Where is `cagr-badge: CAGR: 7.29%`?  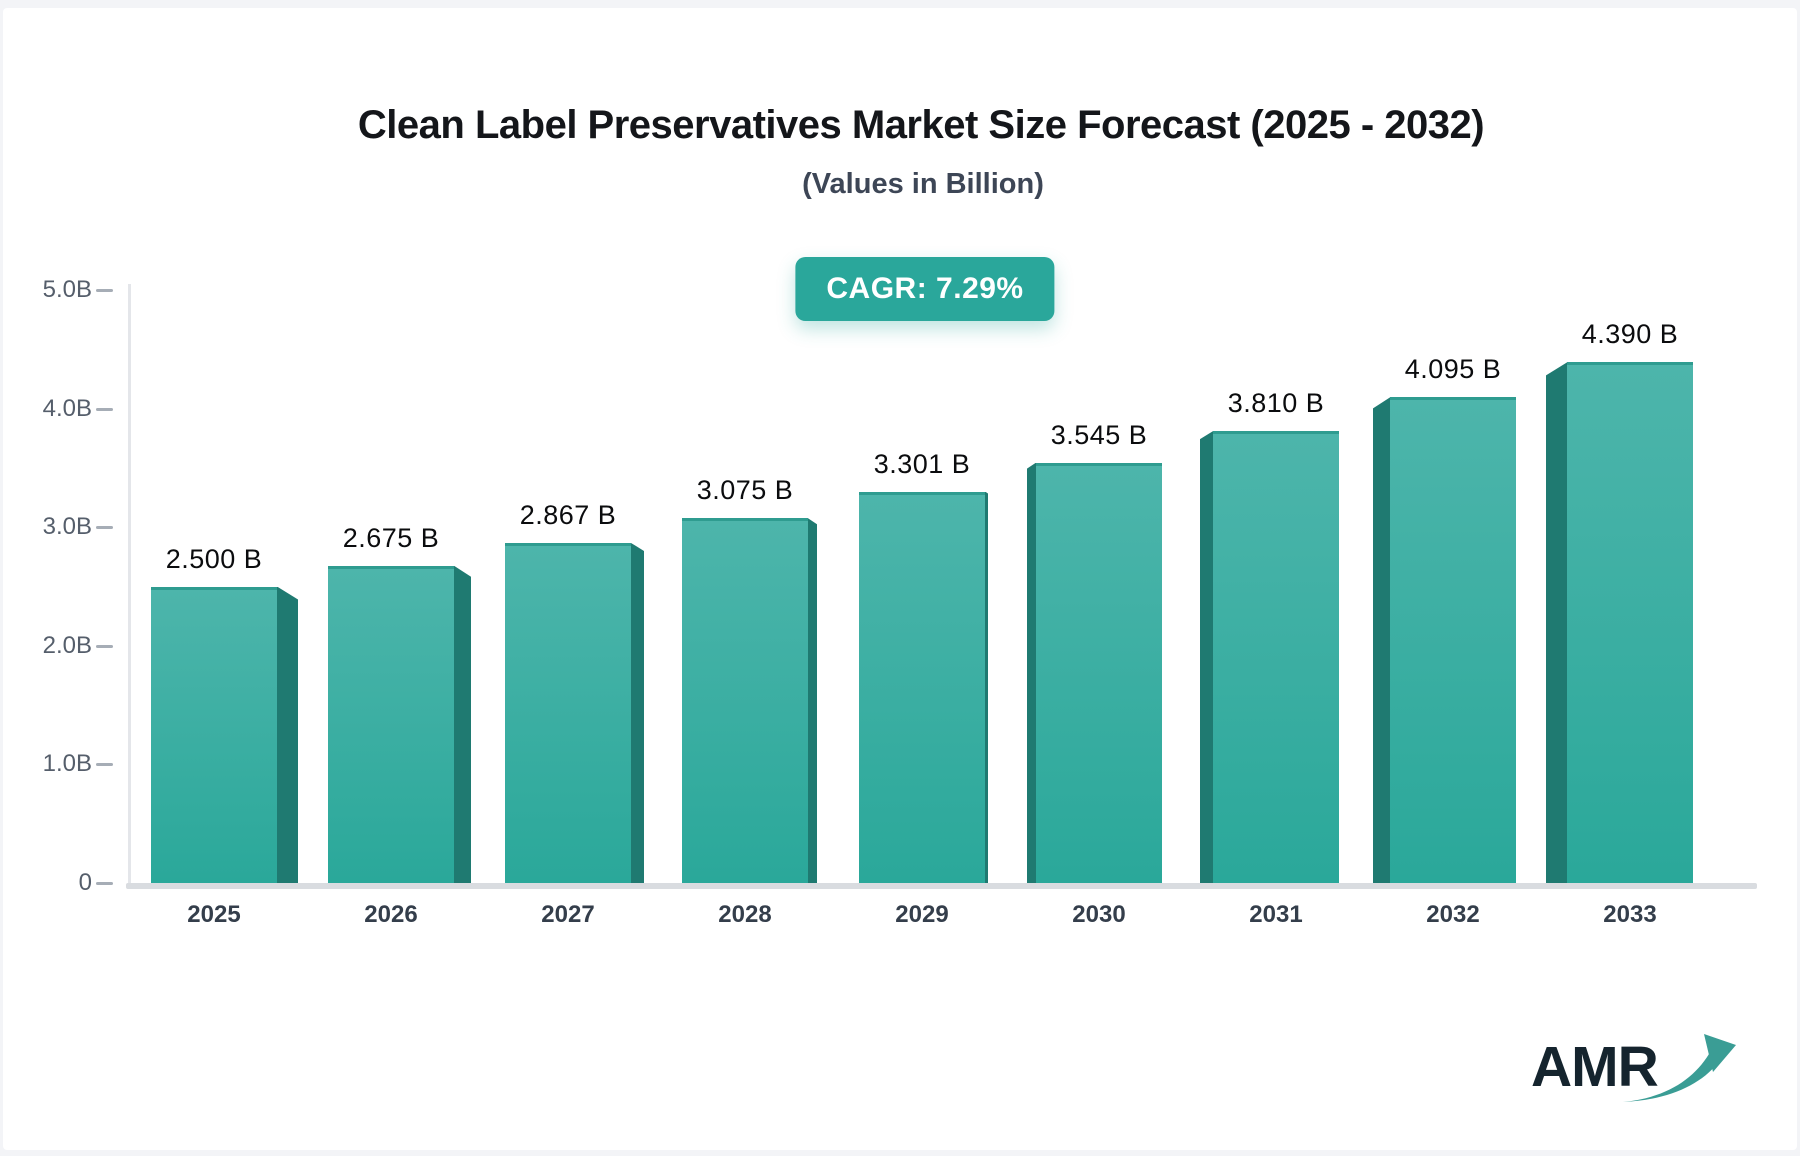 cagr-badge: CAGR: 7.29% is located at coordinates (925, 289).